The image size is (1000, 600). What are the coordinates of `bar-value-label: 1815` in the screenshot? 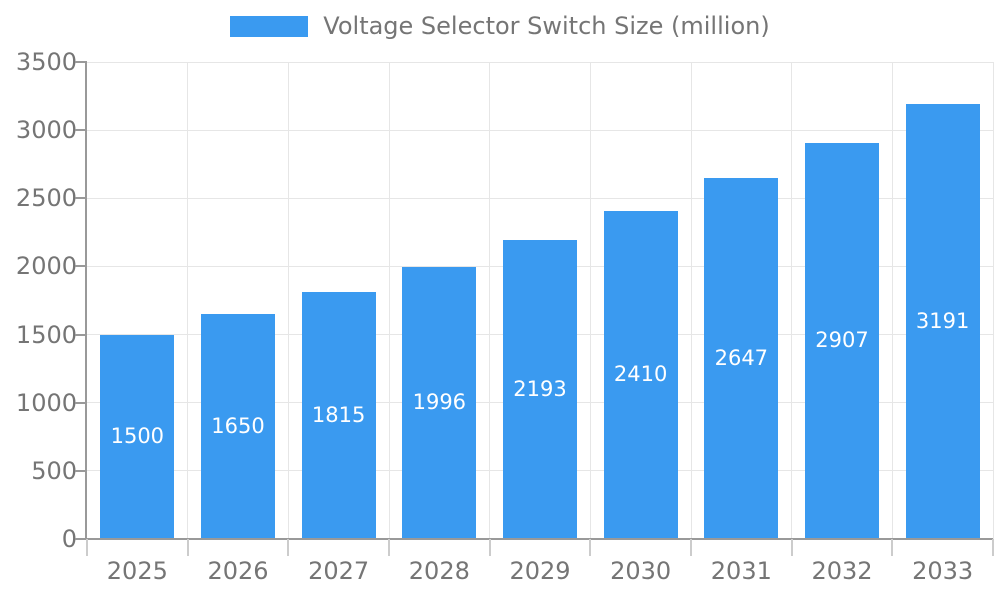 It's located at (338, 414).